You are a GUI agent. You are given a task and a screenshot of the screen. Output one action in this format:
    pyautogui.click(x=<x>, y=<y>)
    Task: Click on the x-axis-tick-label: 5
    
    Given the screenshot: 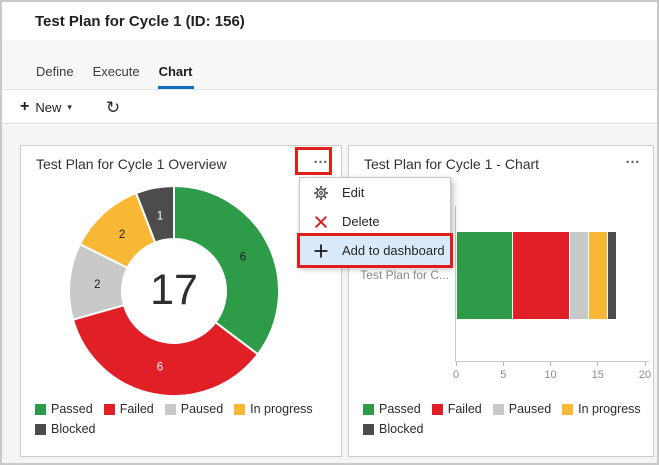 What is the action you would take?
    pyautogui.click(x=503, y=375)
    